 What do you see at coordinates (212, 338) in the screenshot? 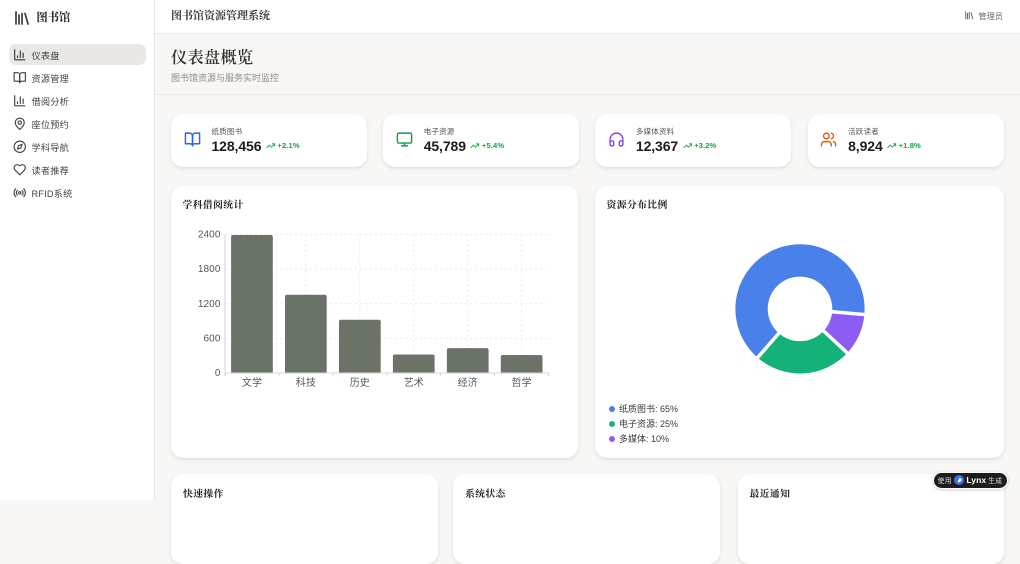
I see `svg-text: 600` at bounding box center [212, 338].